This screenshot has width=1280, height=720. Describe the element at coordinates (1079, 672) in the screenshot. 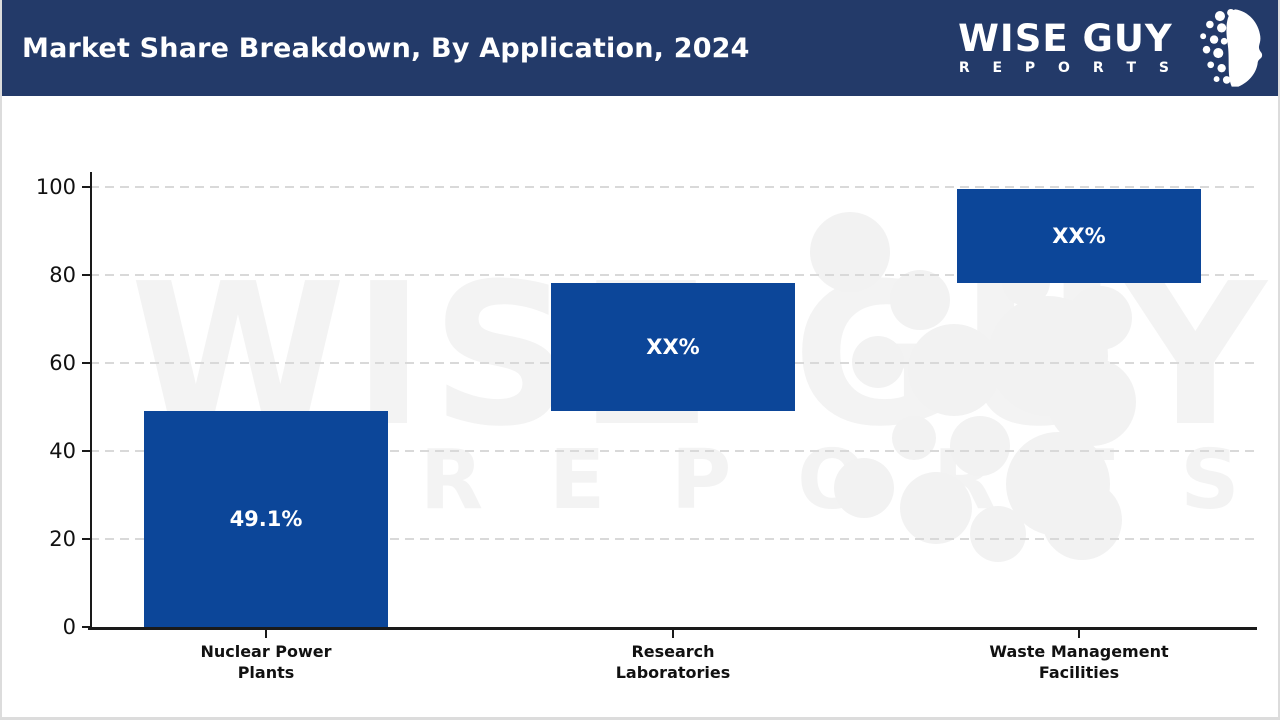

I see `category-label-line: Facilities` at that location.